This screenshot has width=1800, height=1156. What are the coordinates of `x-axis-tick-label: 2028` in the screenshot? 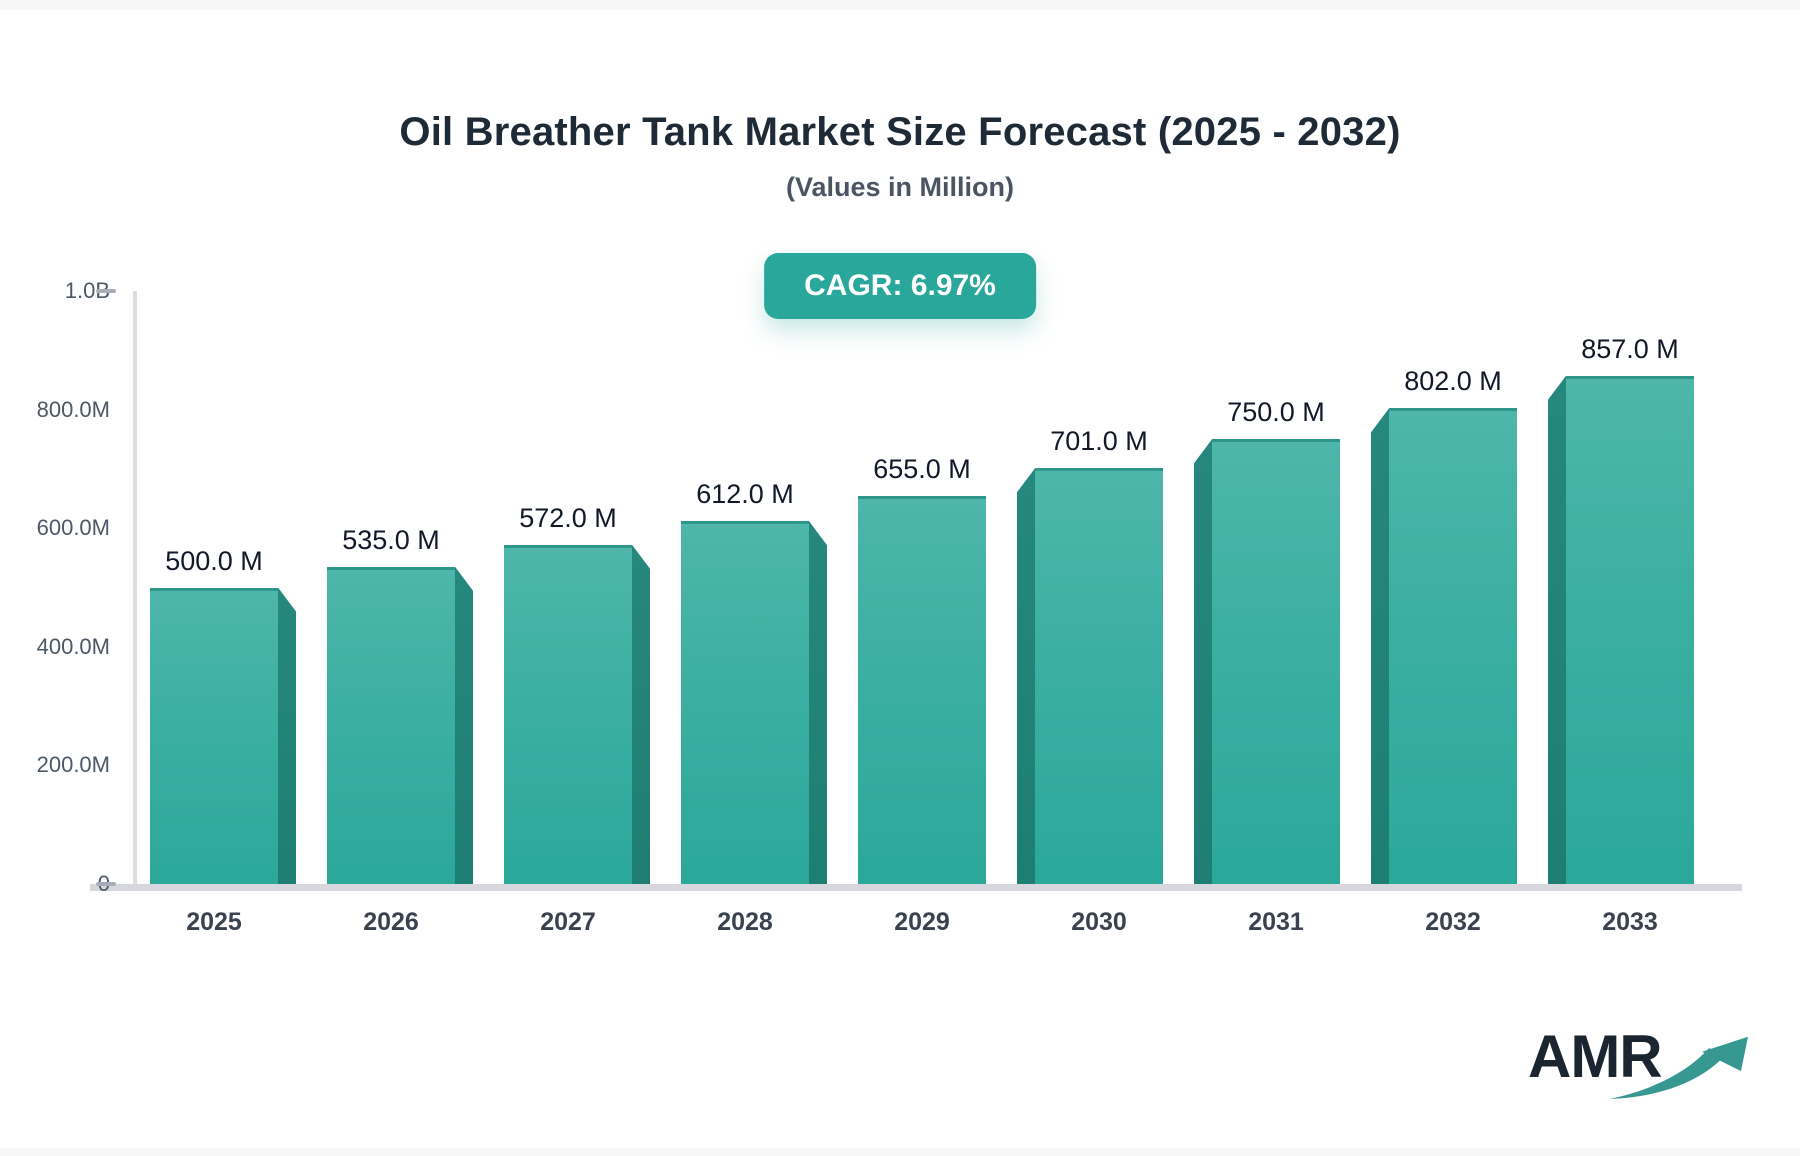 It's located at (745, 922).